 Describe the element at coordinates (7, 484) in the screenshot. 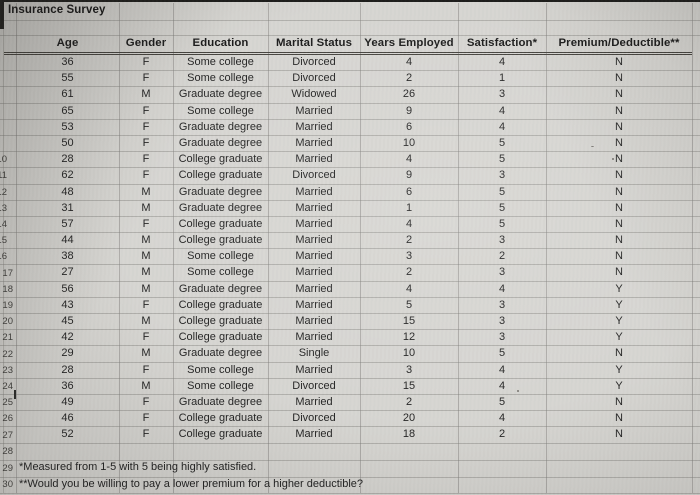

I see `row-number-30: 30` at that location.